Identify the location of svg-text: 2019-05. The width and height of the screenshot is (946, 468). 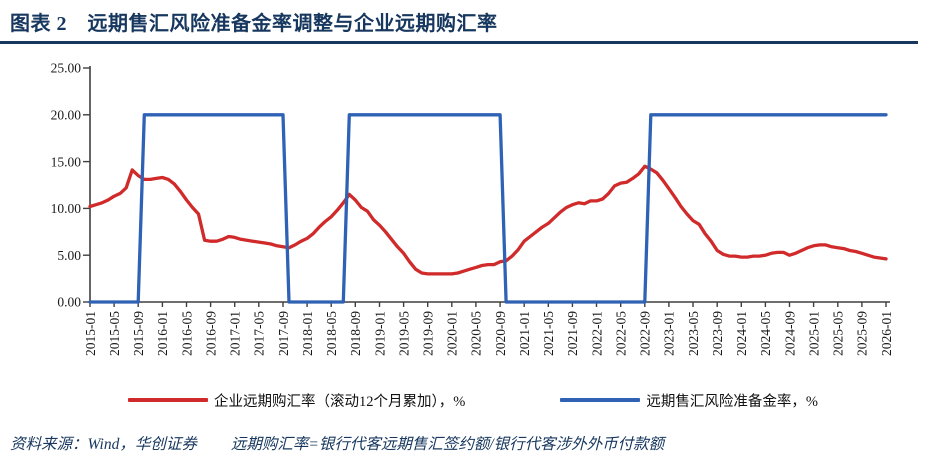
(403, 333).